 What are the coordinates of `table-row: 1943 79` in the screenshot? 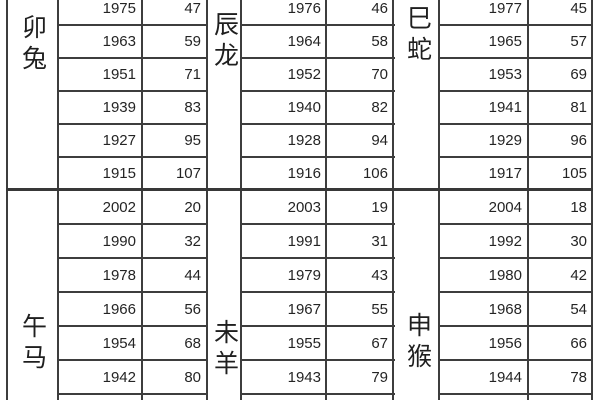 It's located at (318, 377).